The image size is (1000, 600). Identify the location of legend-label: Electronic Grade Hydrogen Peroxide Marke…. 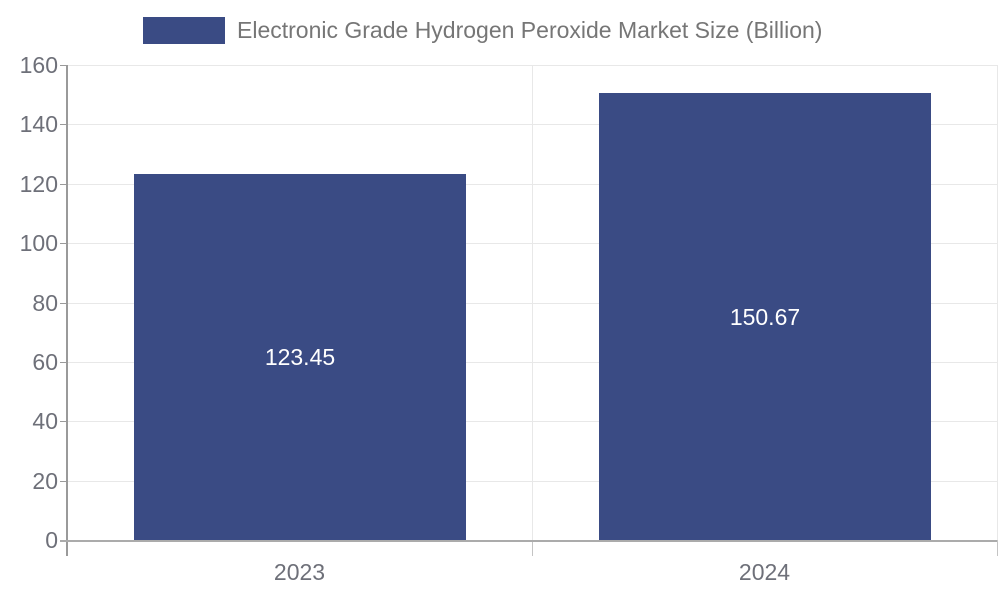
(530, 29).